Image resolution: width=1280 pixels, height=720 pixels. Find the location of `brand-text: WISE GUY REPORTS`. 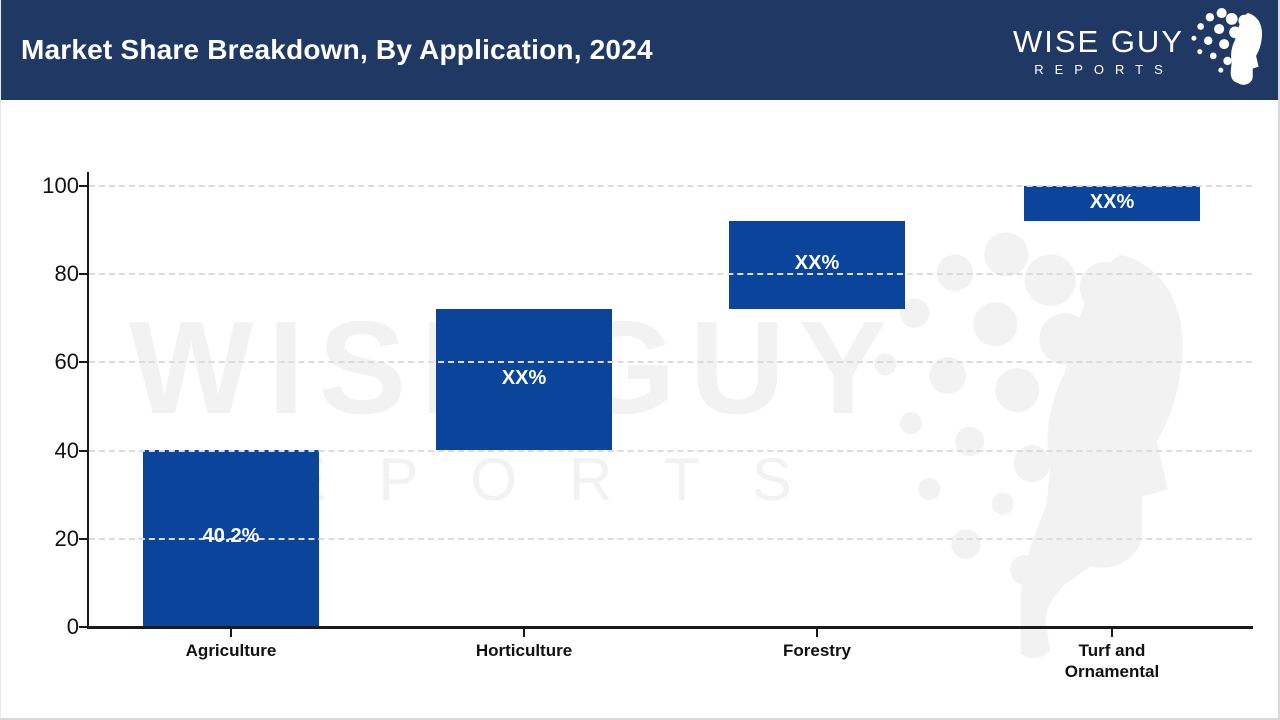

brand-text: WISE GUY REPORTS is located at coordinates (1098, 50).